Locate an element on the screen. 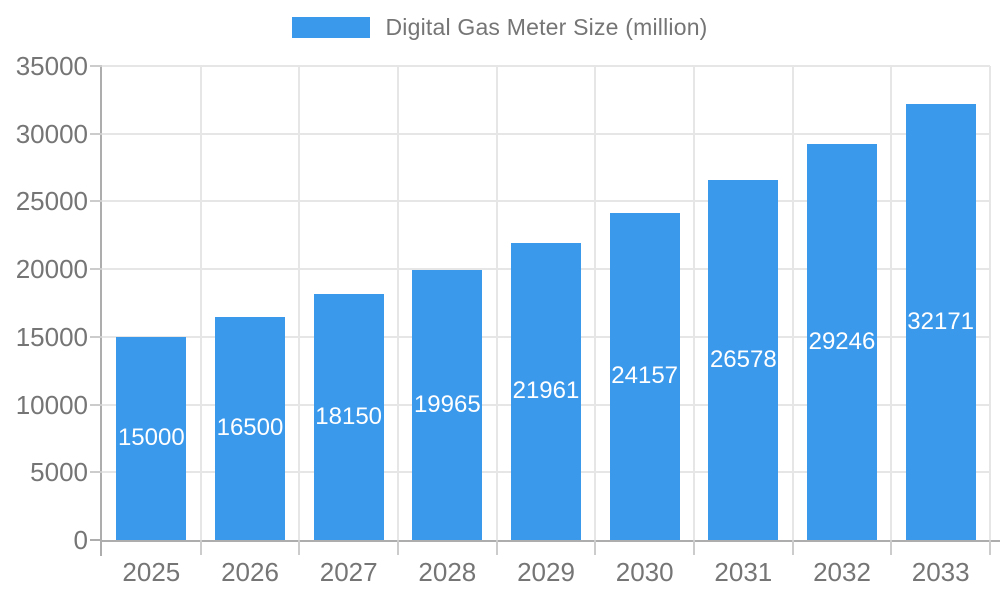 The width and height of the screenshot is (1000, 600). bar-2025 is located at coordinates (151, 438).